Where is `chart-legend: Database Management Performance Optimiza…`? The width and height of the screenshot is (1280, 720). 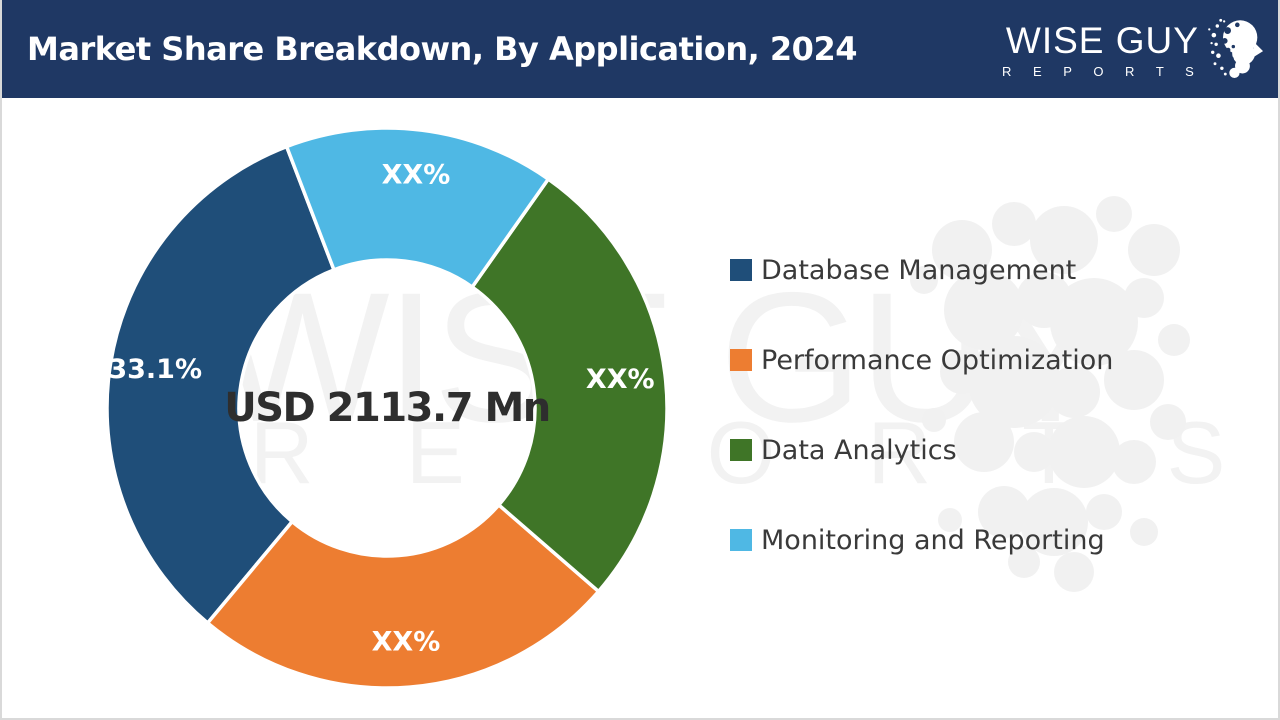
chart-legend: Database Management Performance Optimiza… is located at coordinates (921, 424).